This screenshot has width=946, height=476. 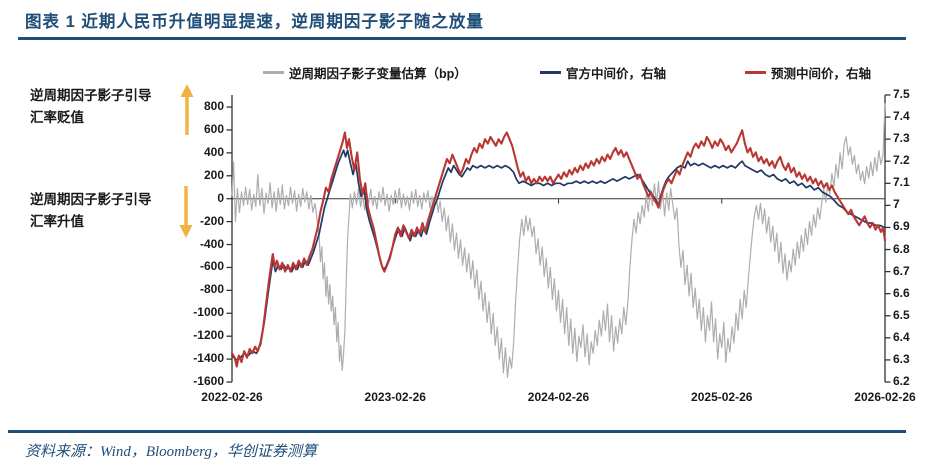 I want to click on right-axis-tick-label: 7, so click(x=896, y=204).